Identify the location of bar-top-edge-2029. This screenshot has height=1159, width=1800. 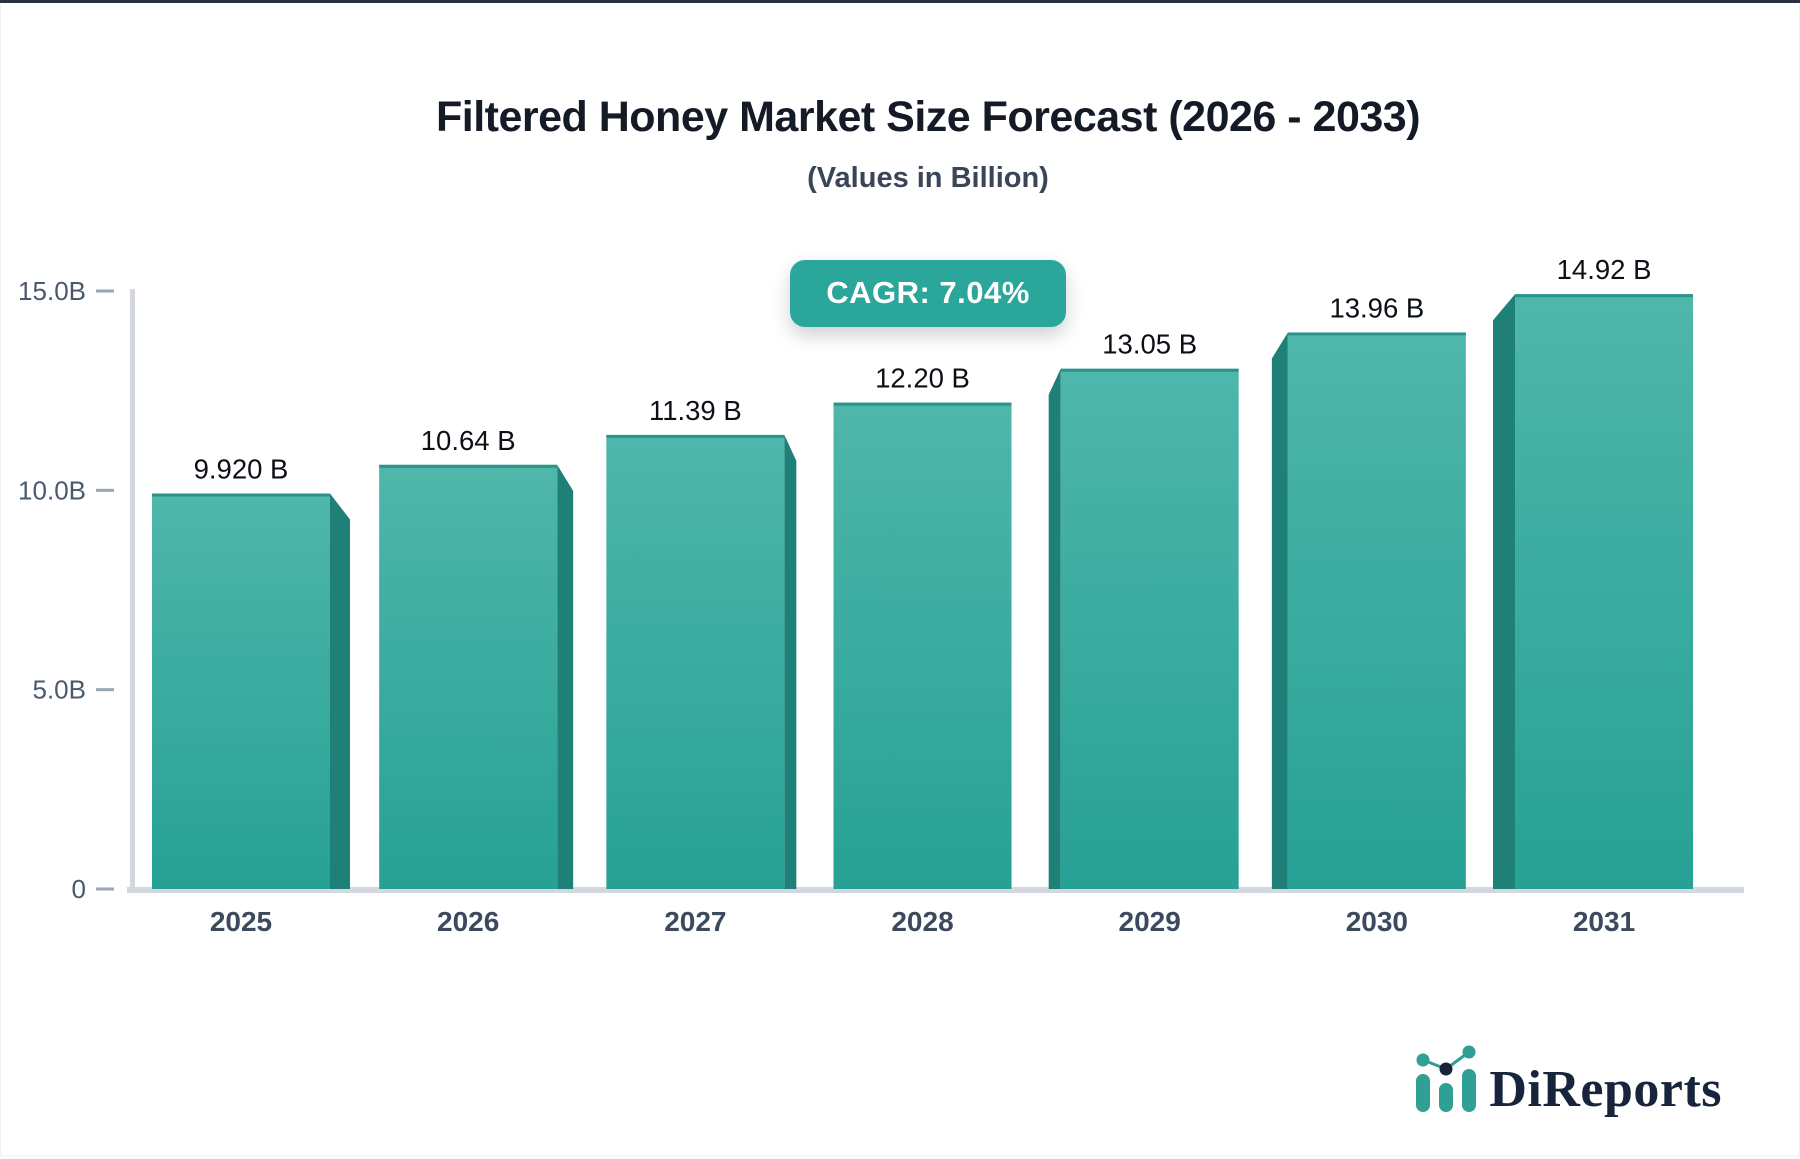
(1149, 370).